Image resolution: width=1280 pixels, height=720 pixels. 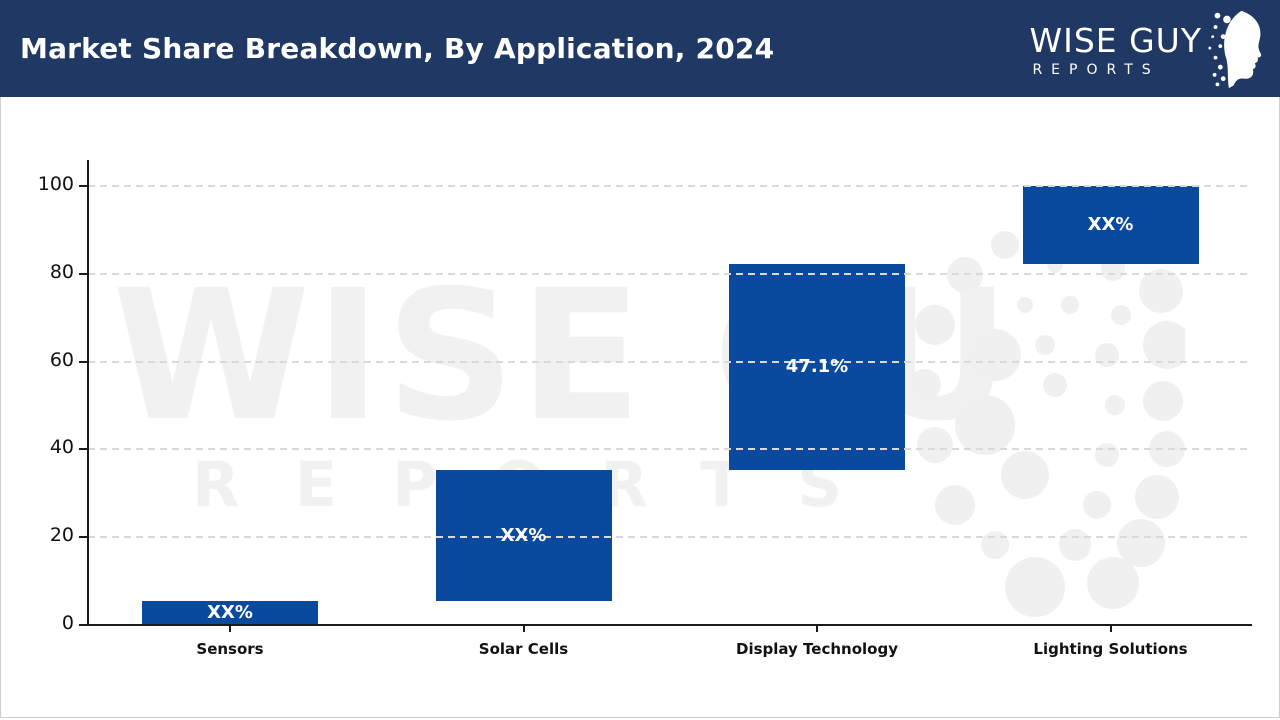 What do you see at coordinates (88, 393) in the screenshot?
I see `y-axis-line` at bounding box center [88, 393].